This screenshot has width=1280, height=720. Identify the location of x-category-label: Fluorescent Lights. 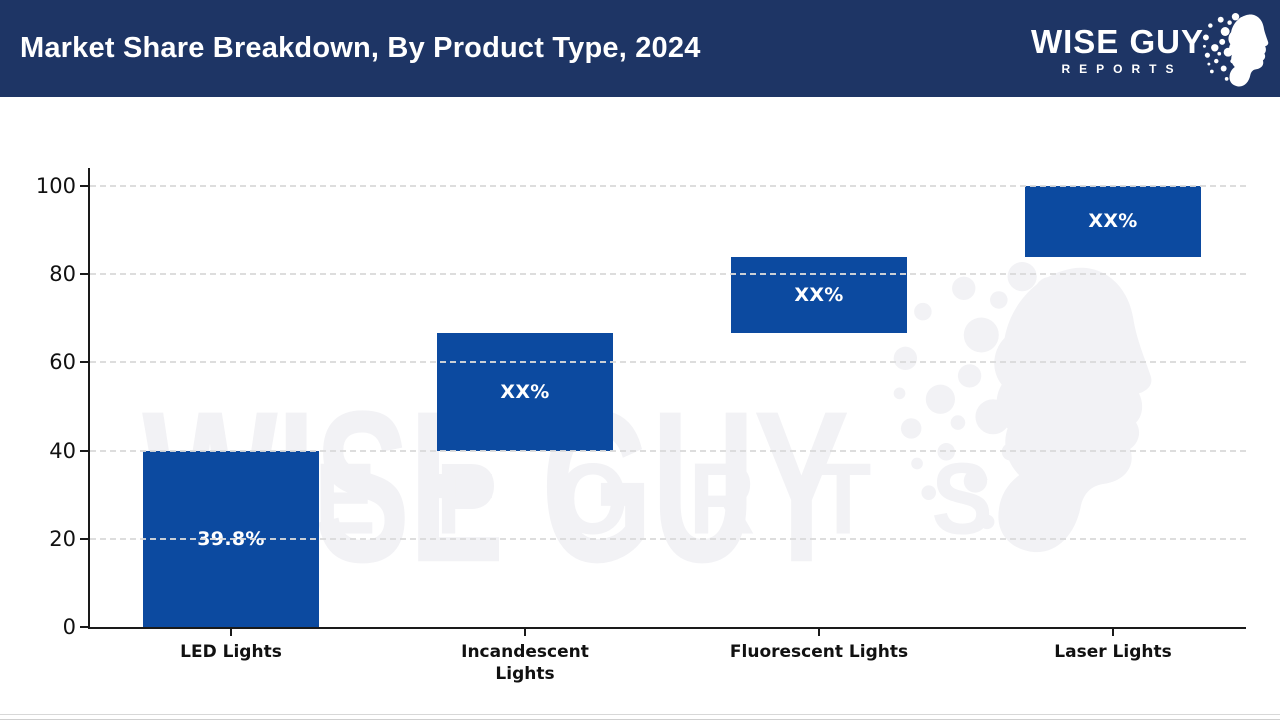
(819, 652).